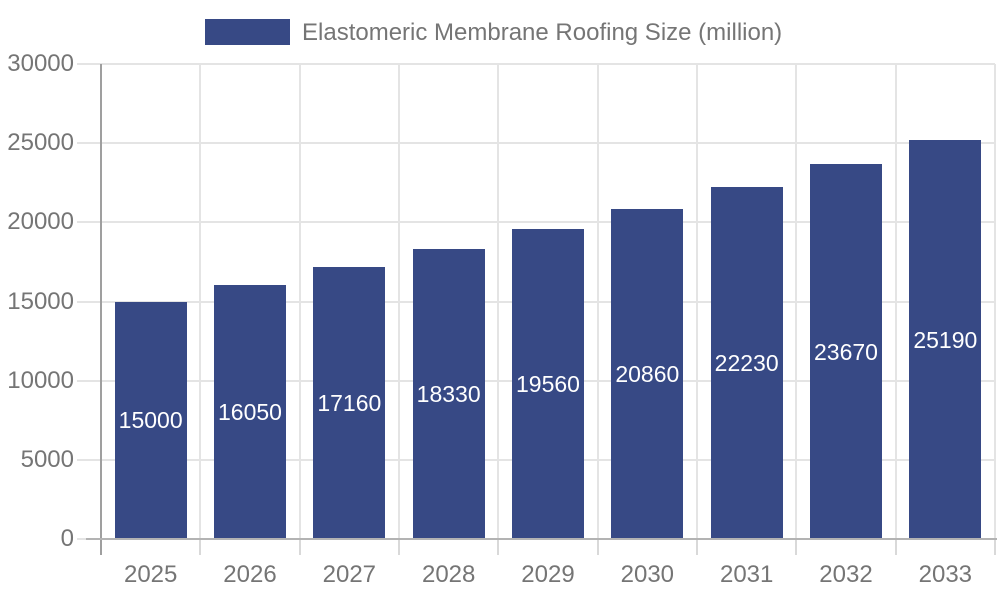 This screenshot has width=1000, height=600. Describe the element at coordinates (40, 222) in the screenshot. I see `y-axis-tick-label: 20000` at that location.